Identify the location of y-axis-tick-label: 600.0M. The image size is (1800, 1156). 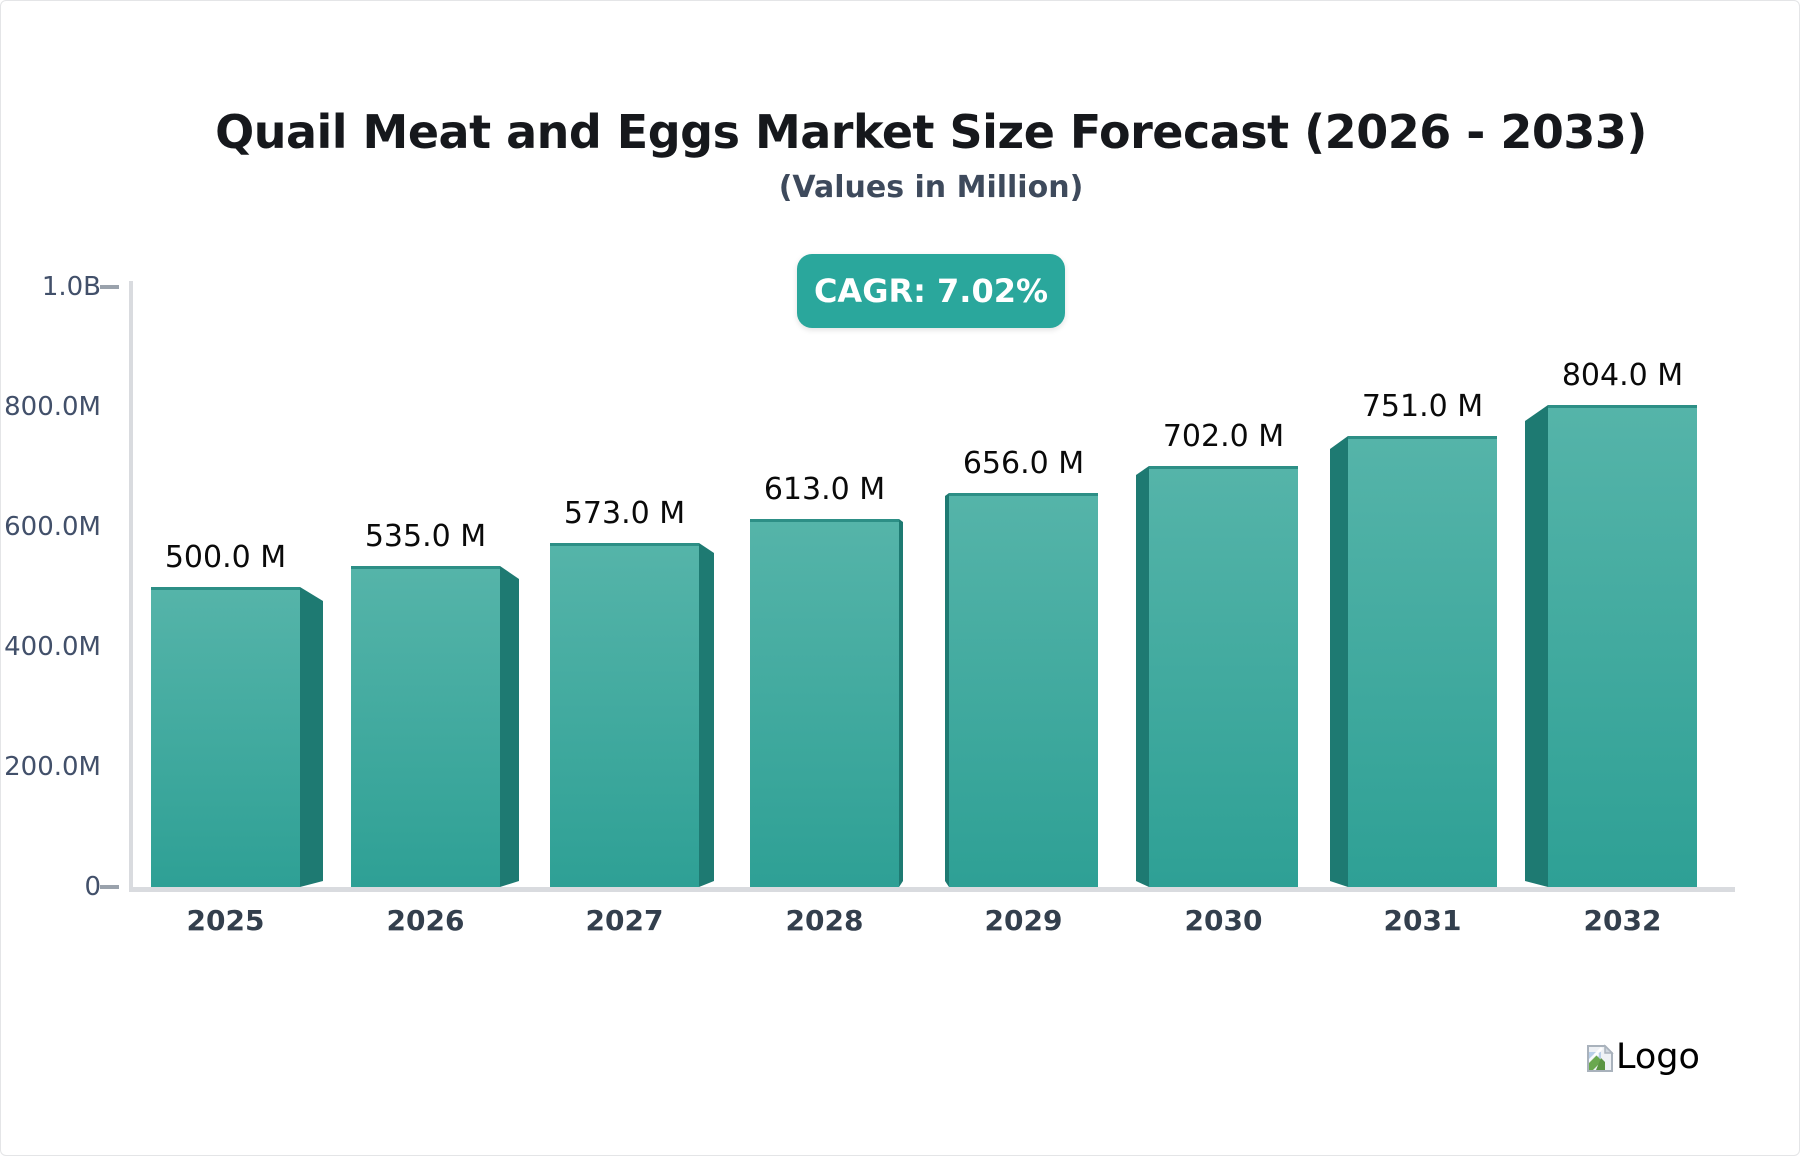
(52, 527).